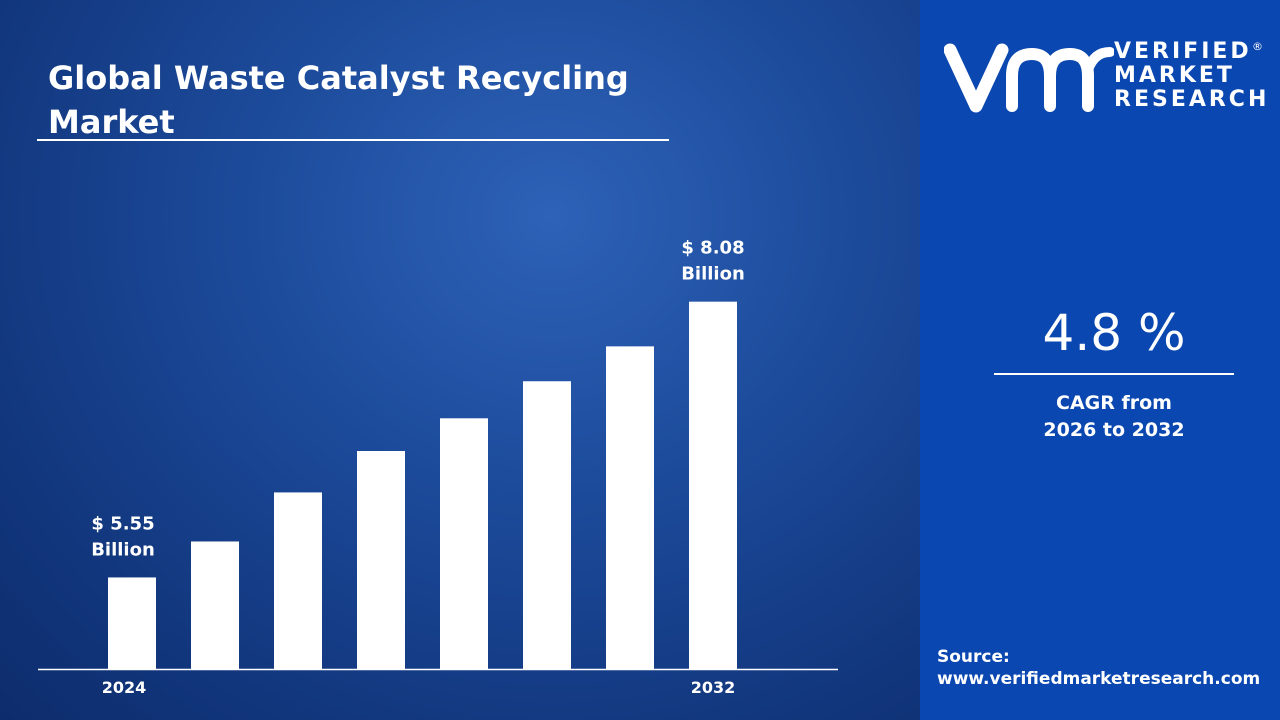 The width and height of the screenshot is (1280, 720). What do you see at coordinates (1183, 51) in the screenshot?
I see `brand-line-1: VERIFIED` at bounding box center [1183, 51].